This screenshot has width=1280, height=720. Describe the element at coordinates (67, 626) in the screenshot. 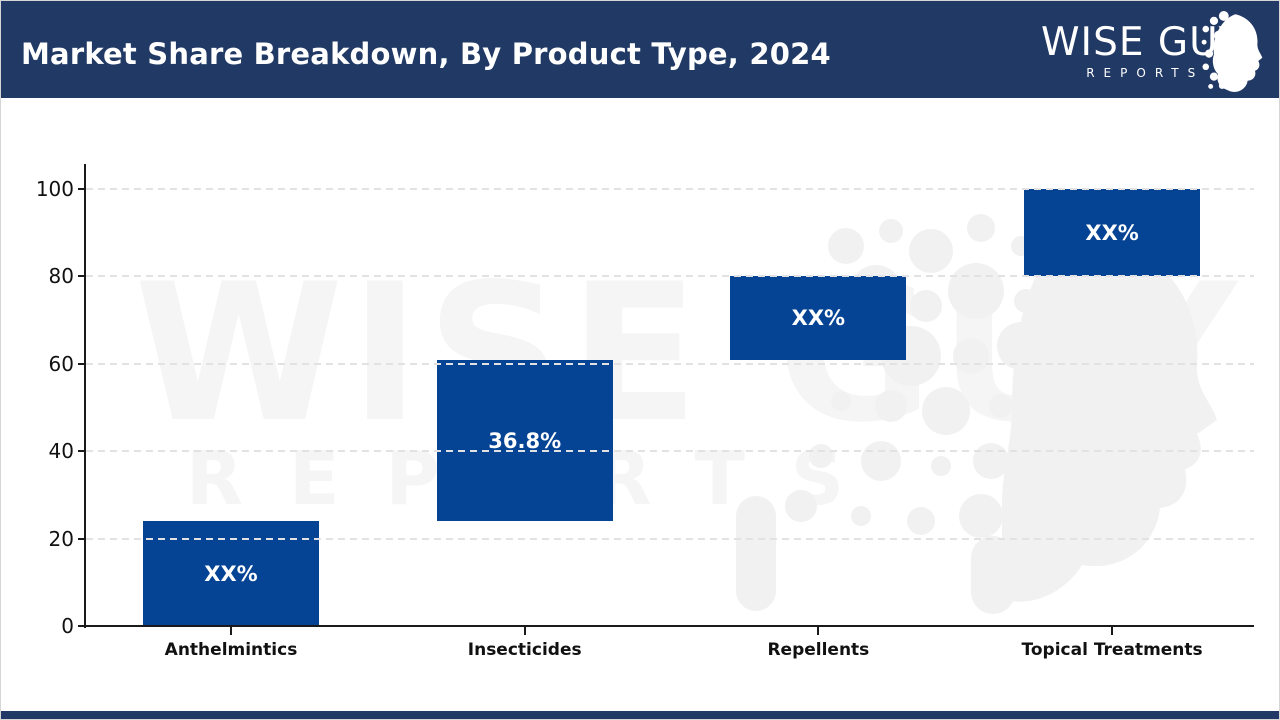

I see `y-tick-label-0: 0` at that location.